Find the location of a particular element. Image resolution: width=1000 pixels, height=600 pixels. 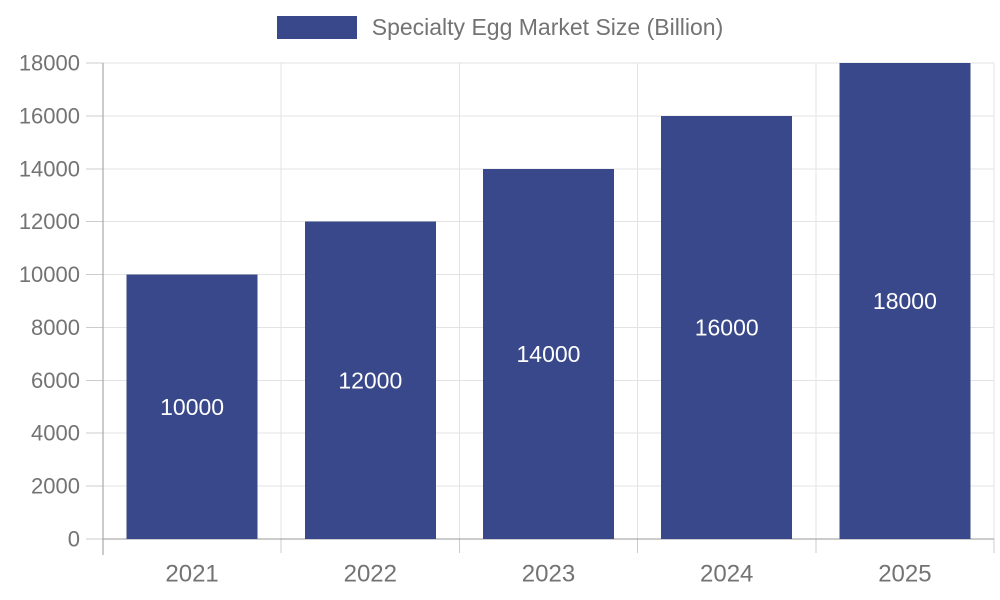

x-axis-tick-label: 2023 is located at coordinates (548, 574).